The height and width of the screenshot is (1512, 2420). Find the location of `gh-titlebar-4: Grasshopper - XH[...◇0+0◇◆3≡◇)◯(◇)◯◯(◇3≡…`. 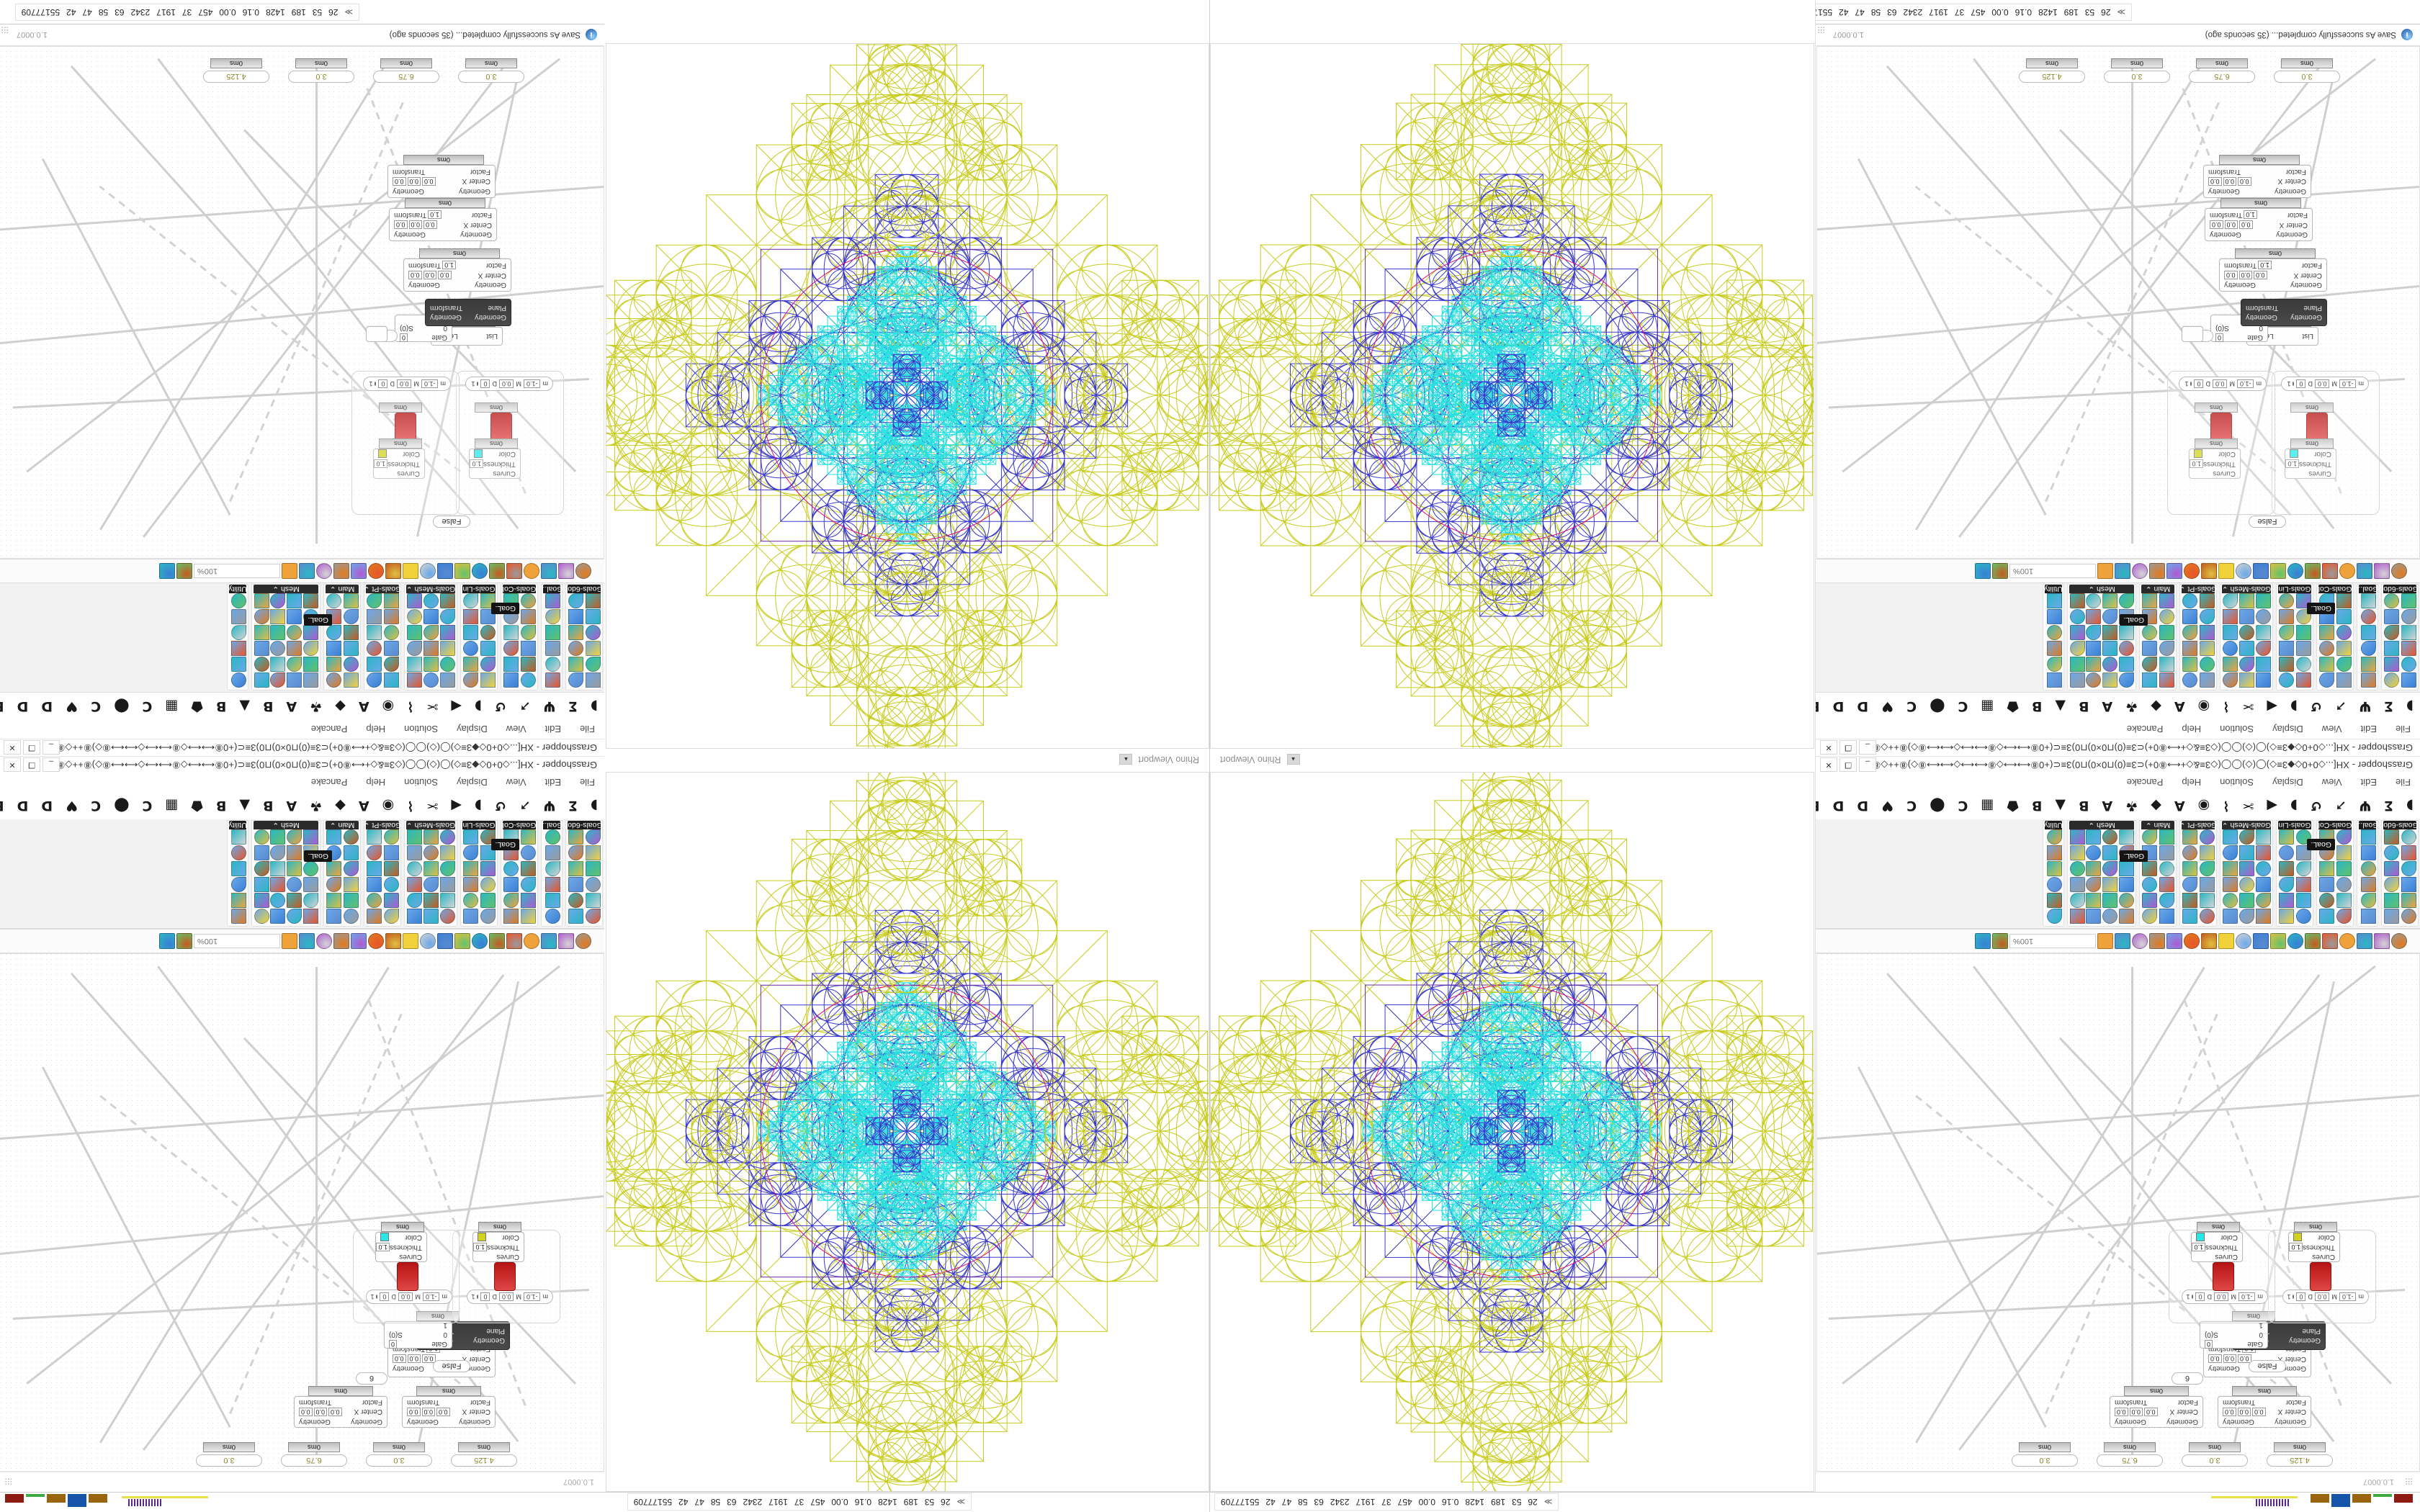

gh-titlebar-4: Grasshopper - XH[...◇0+0◇◆3≡◇)◯(◇)◯◯(◇3≡… is located at coordinates (302, 747).